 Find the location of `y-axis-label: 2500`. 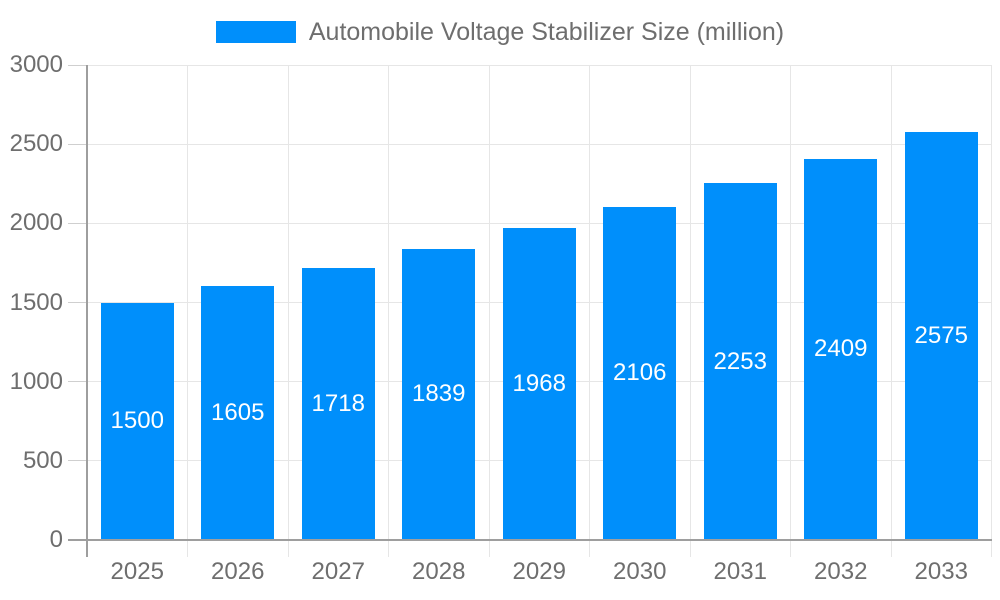

y-axis-label: 2500 is located at coordinates (36, 144).